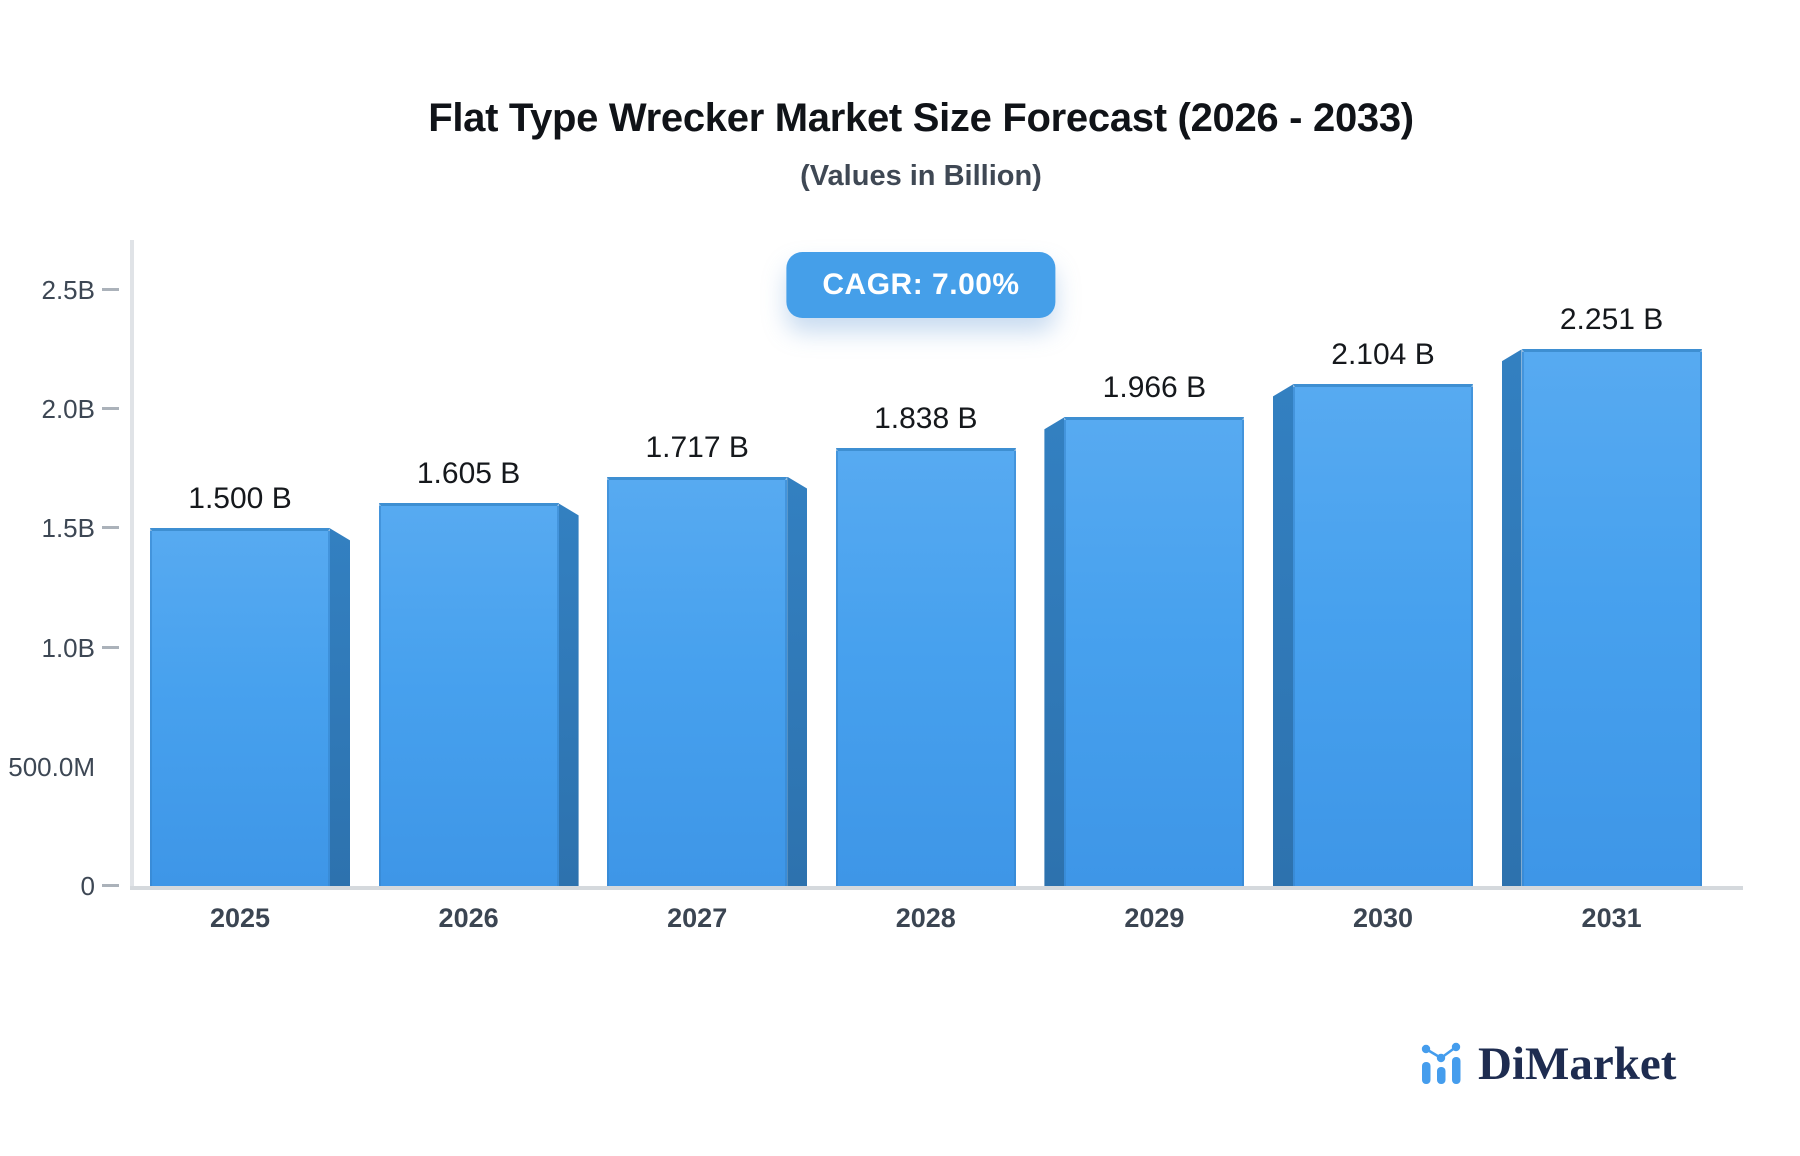 The image size is (1800, 1156). Describe the element at coordinates (1383, 355) in the screenshot. I see `bar-value-label: 2.104 B` at that location.